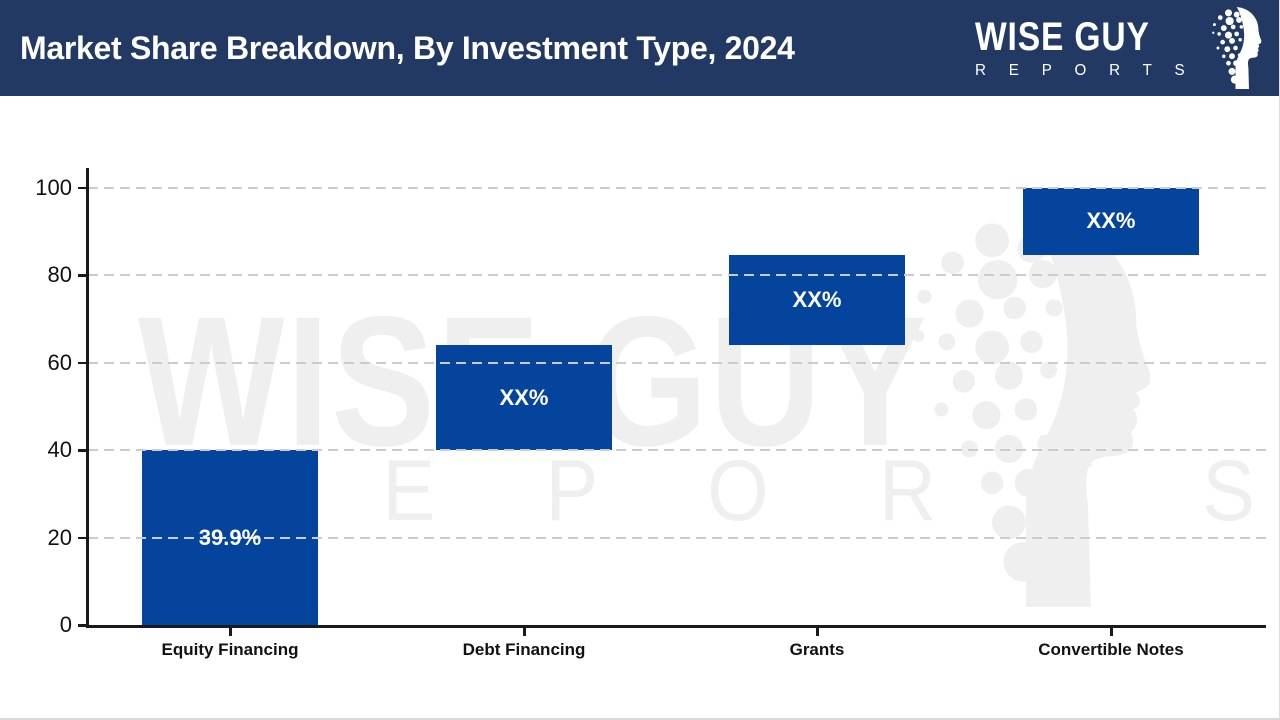  Describe the element at coordinates (65, 624) in the screenshot. I see `y-tick-label-0: 0` at that location.